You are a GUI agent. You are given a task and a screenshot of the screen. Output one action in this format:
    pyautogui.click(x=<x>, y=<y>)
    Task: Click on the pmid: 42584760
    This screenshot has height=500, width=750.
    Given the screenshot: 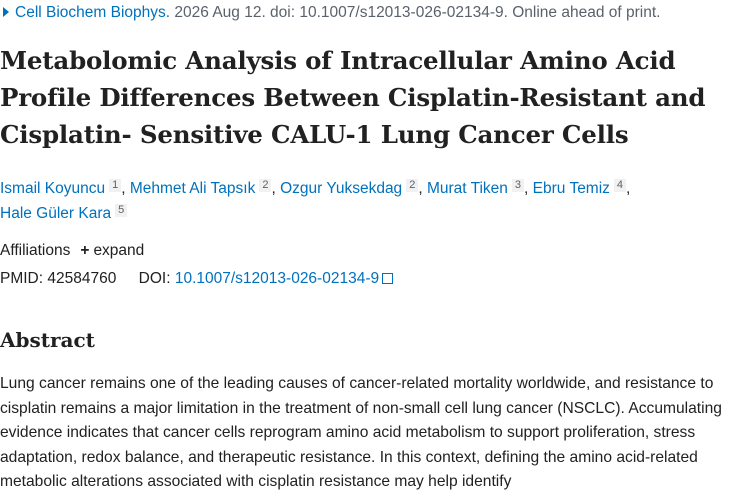 What is the action you would take?
    pyautogui.click(x=82, y=278)
    